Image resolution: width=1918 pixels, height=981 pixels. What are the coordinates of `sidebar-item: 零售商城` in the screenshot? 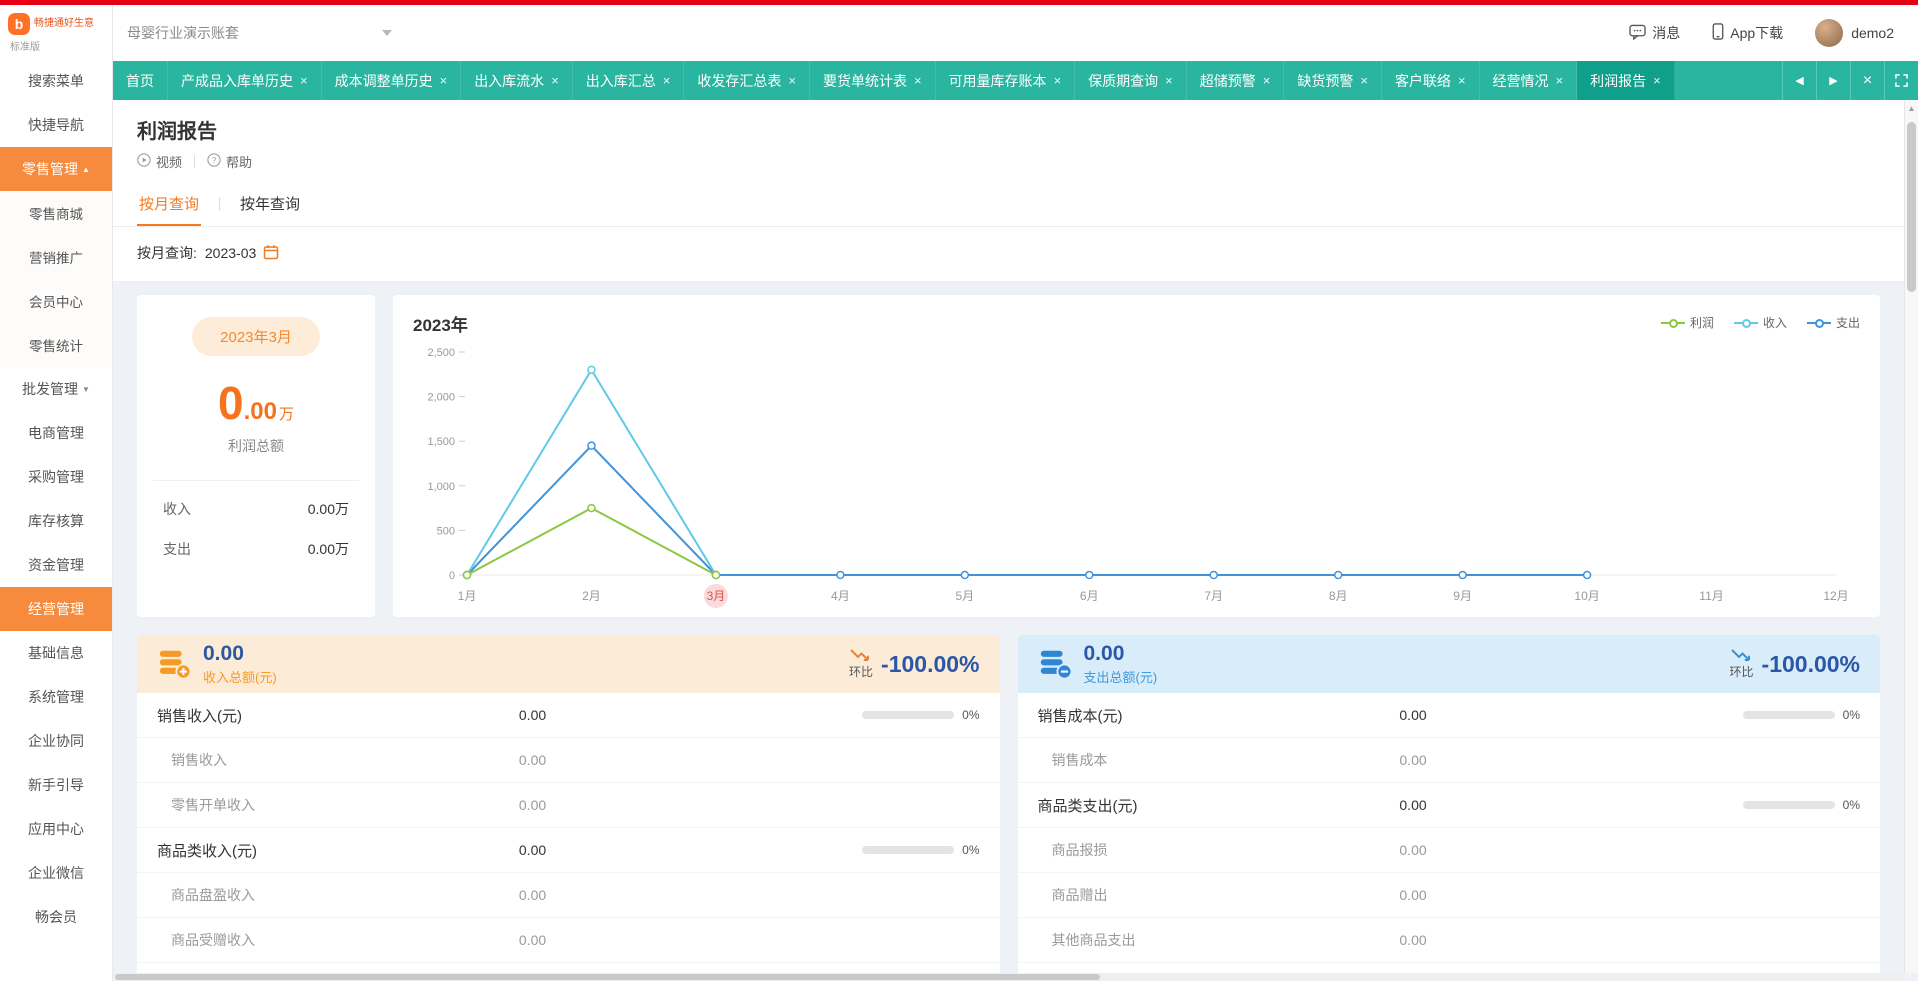 It's located at (56, 213).